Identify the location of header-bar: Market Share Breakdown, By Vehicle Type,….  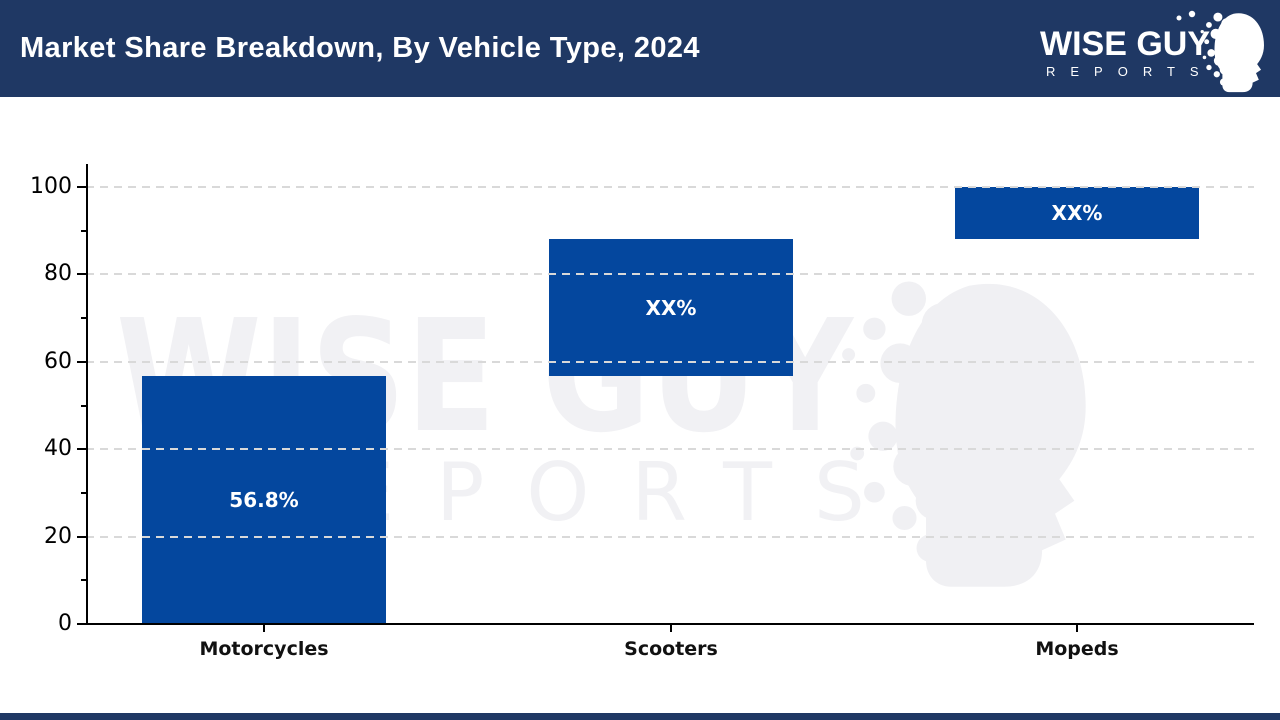
(640, 48).